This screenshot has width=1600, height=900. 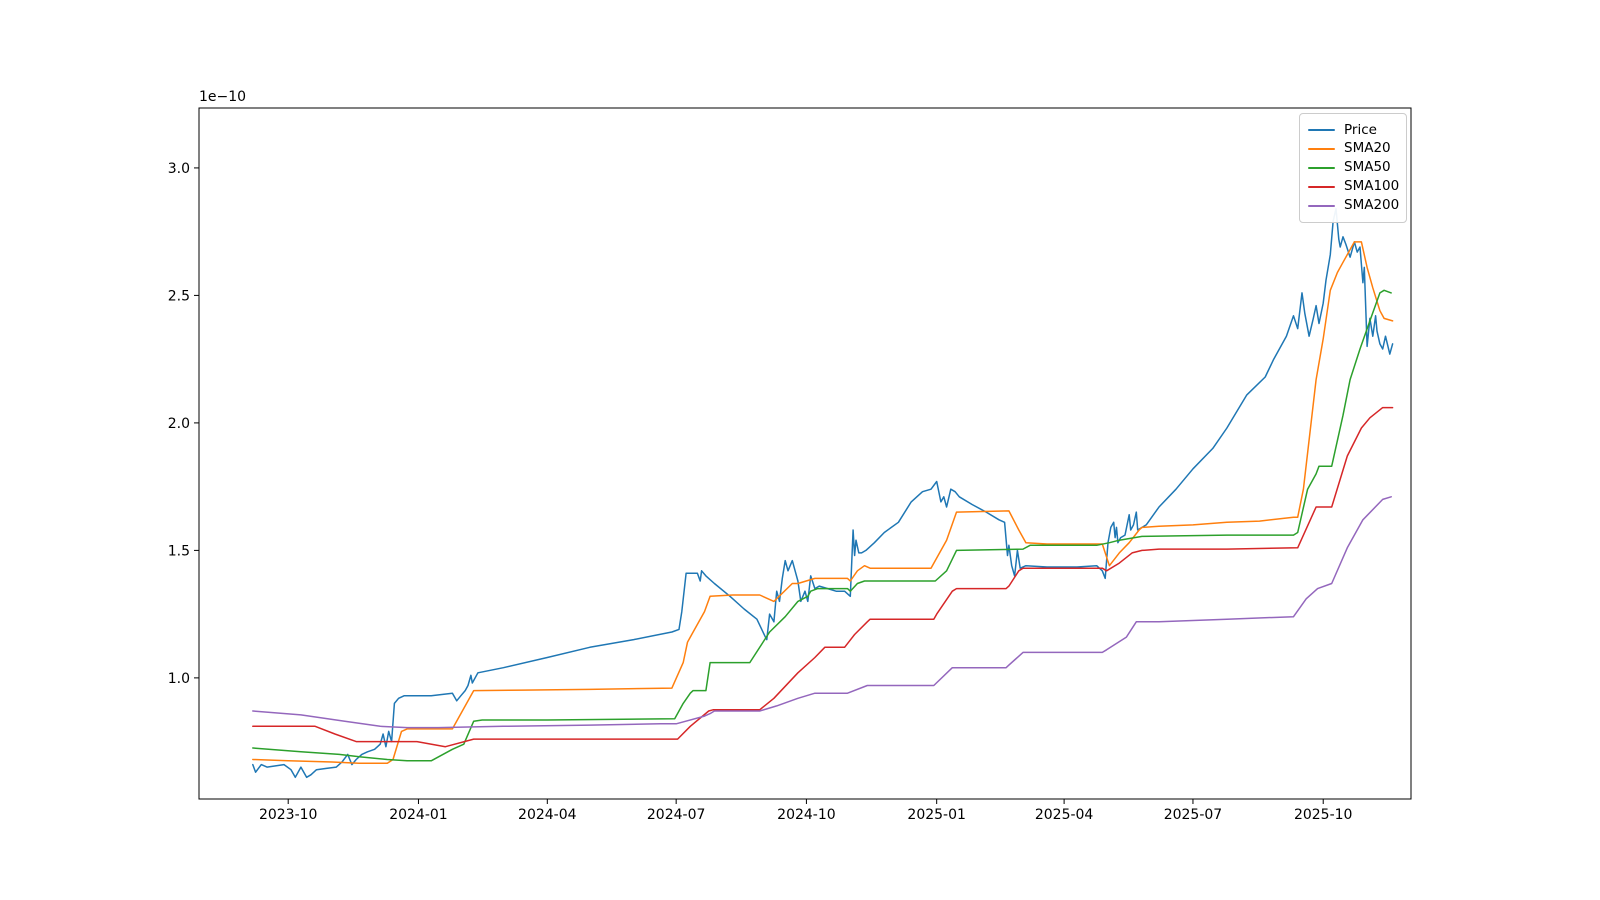 What do you see at coordinates (1367, 167) in the screenshot?
I see `legend-label: SMA50` at bounding box center [1367, 167].